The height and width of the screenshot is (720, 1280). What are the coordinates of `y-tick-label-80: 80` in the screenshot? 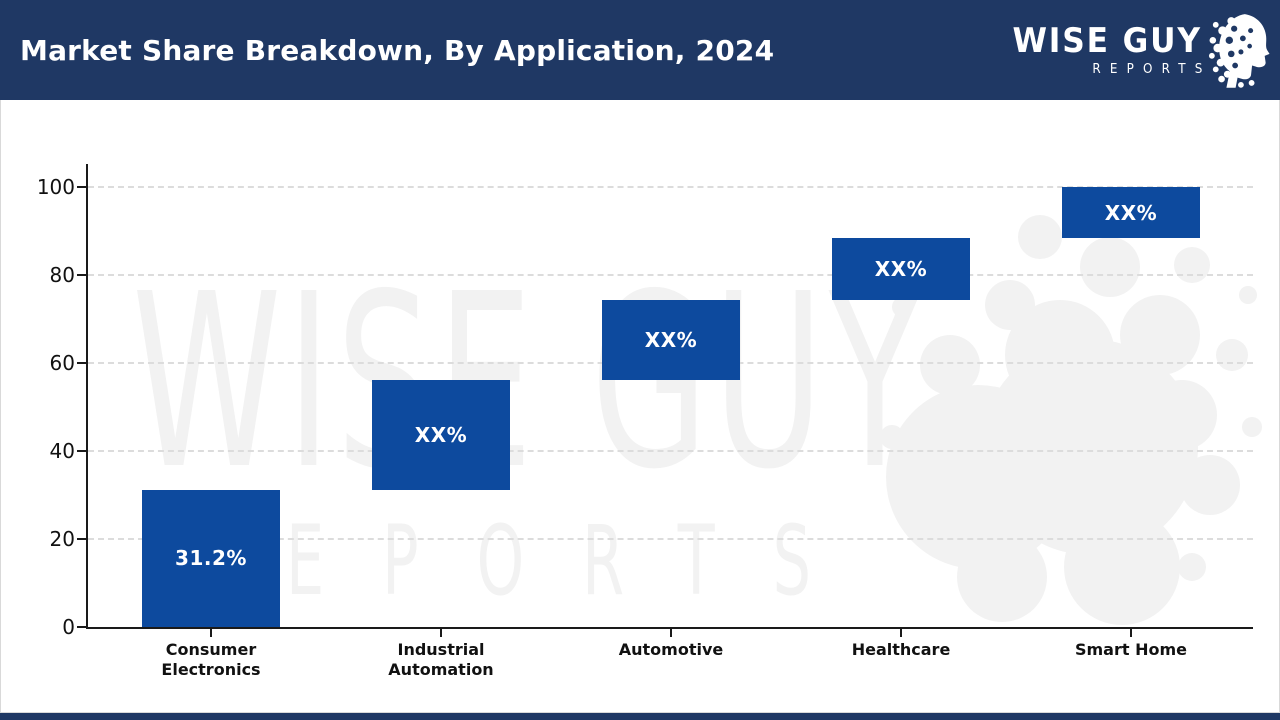 It's located at (62, 275).